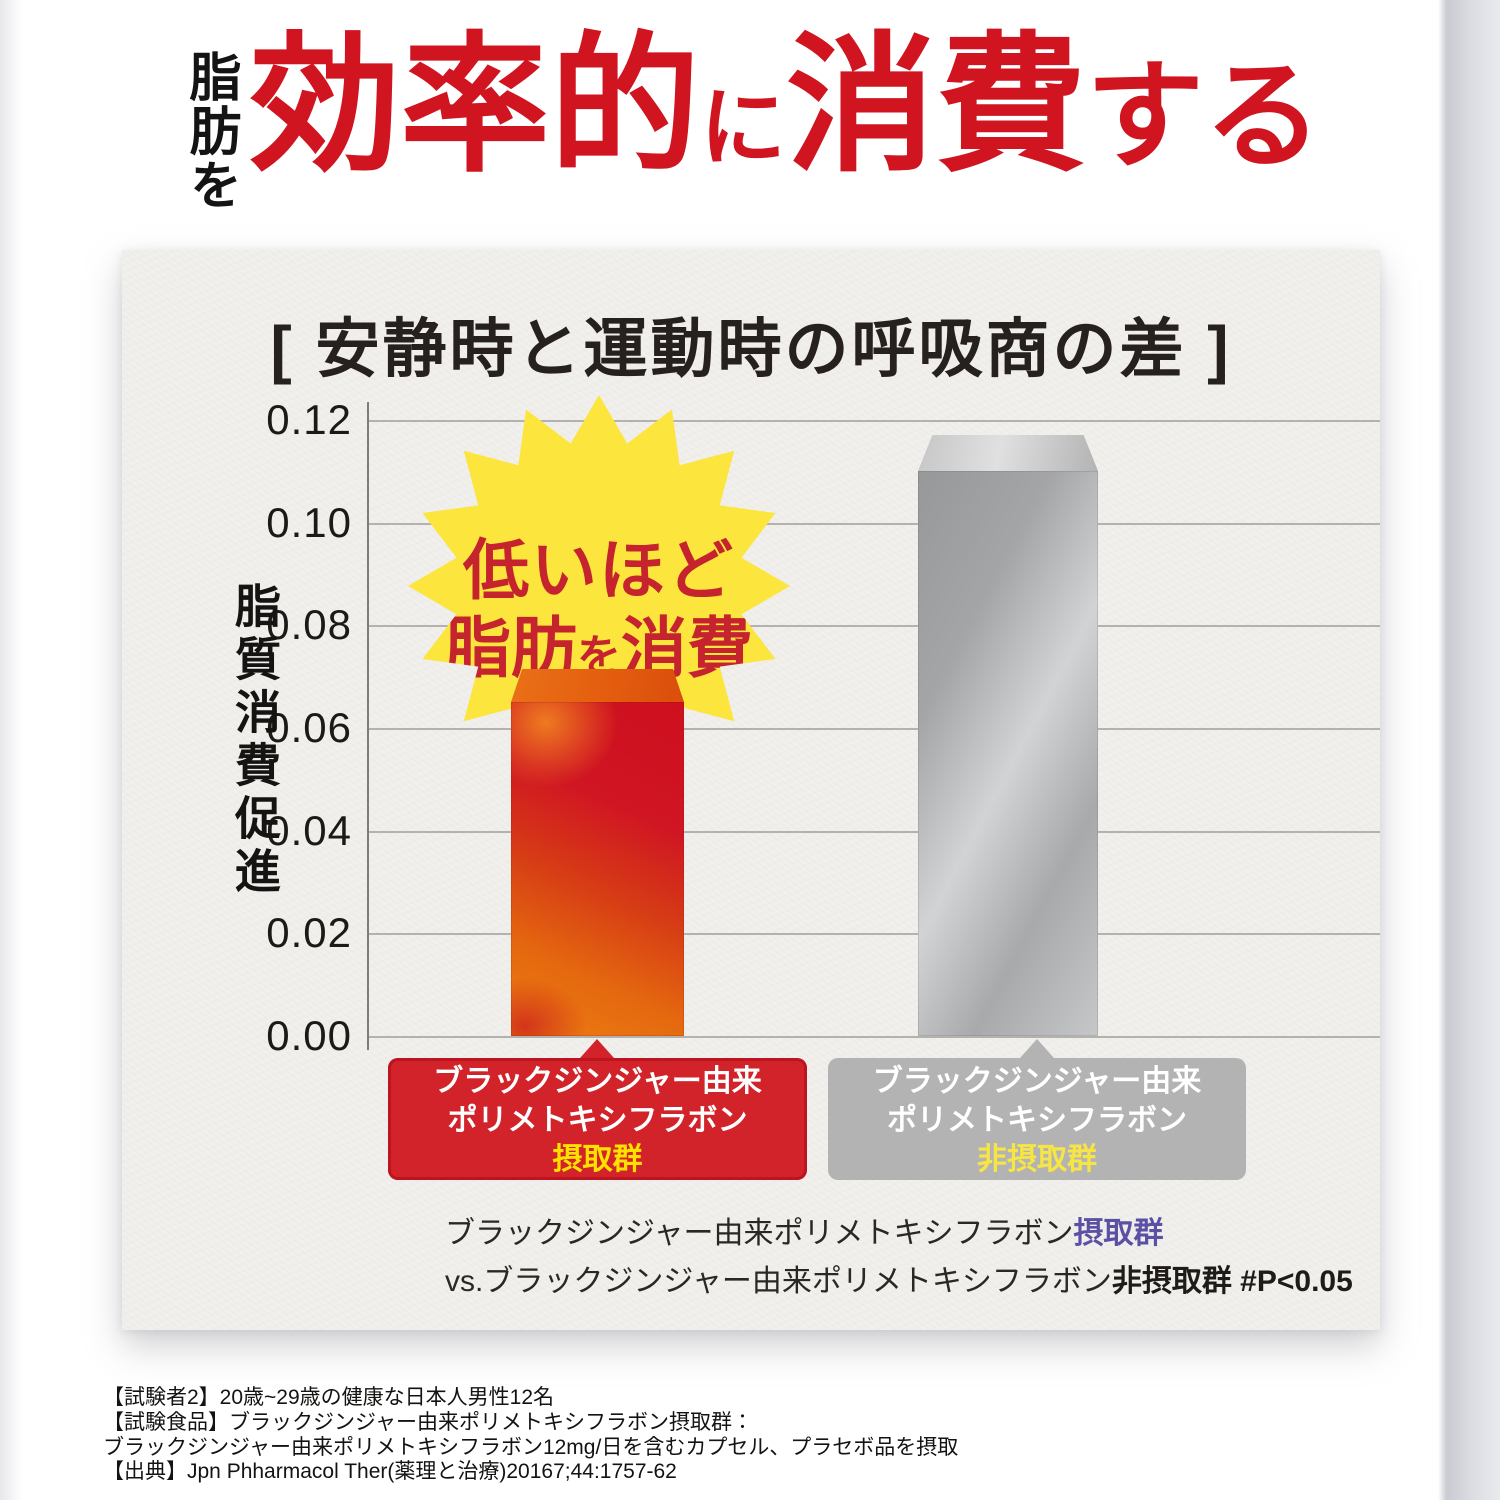 This screenshot has height=1500, width=1500. What do you see at coordinates (1008, 753) in the screenshot?
I see `bar-nointake` at bounding box center [1008, 753].